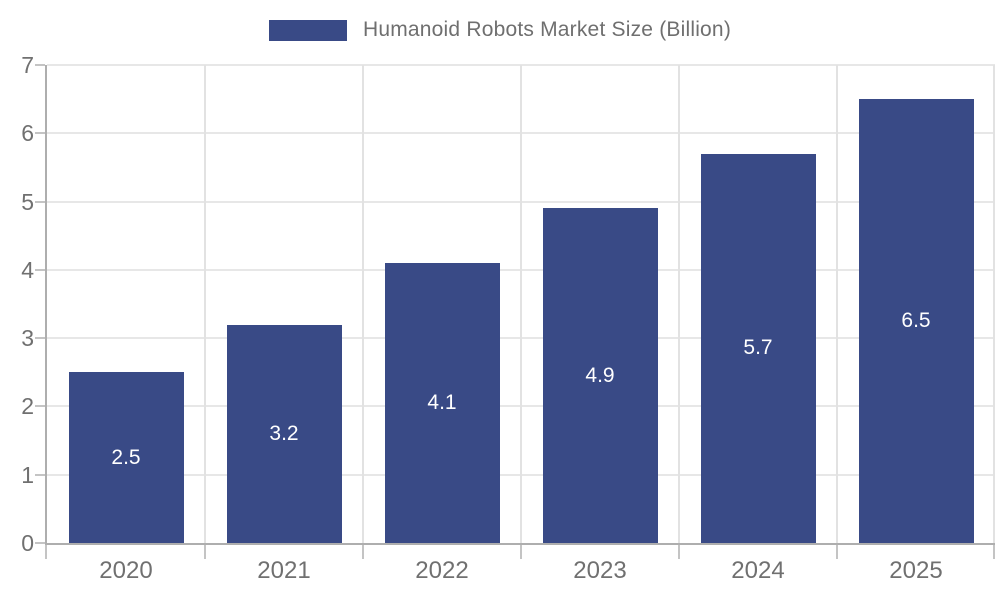 This screenshot has width=1000, height=600. Describe the element at coordinates (307, 30) in the screenshot. I see `legend-swatch-icon` at that location.